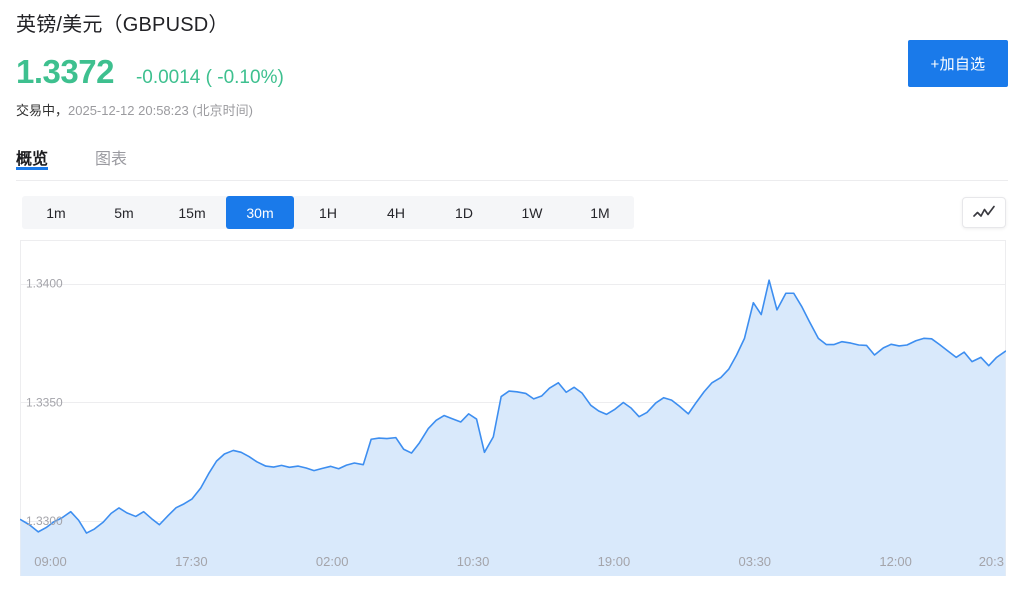  Describe the element at coordinates (473, 561) in the screenshot. I see `x-axis-tick-label: 10:30` at that location.